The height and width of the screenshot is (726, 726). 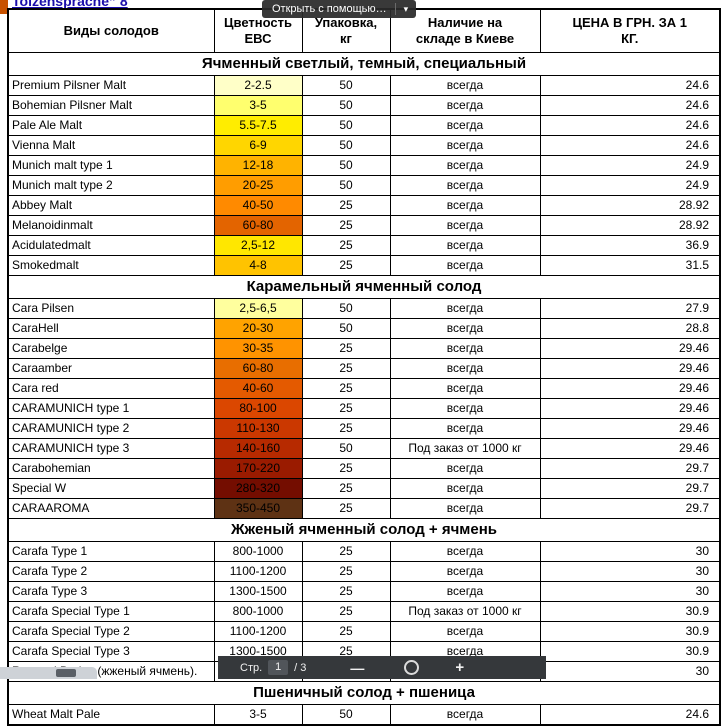 What do you see at coordinates (364, 428) in the screenshot?
I see `table-row: CARAMUNICH type 2 110-130 25 всегда 29.46` at bounding box center [364, 428].